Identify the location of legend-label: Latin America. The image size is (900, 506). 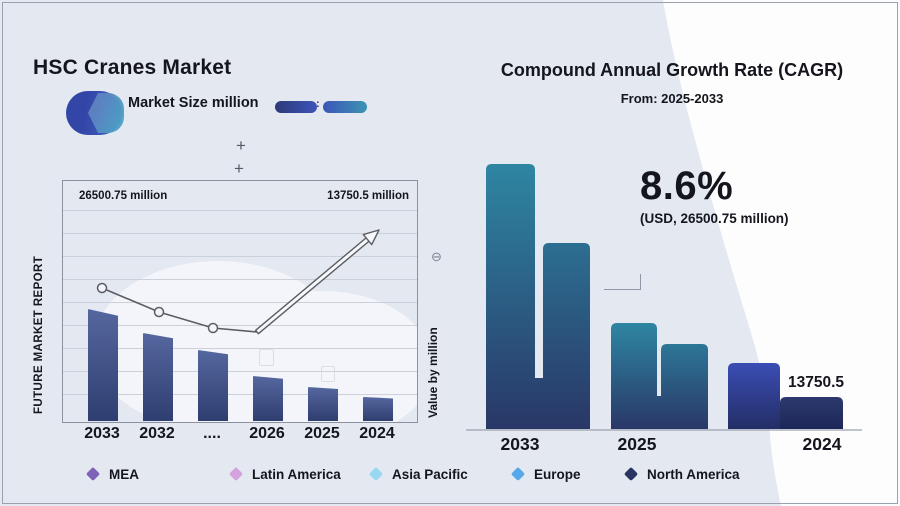
(296, 474).